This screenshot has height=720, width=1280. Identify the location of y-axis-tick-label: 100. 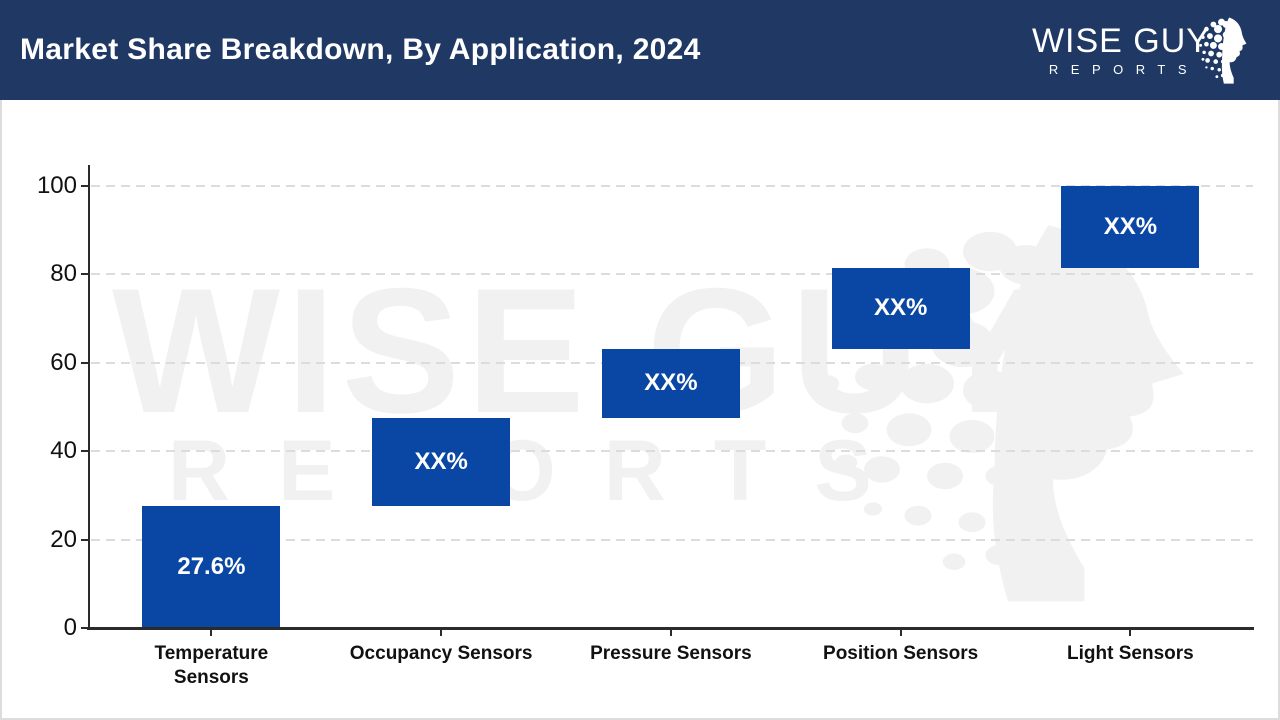
(56, 185).